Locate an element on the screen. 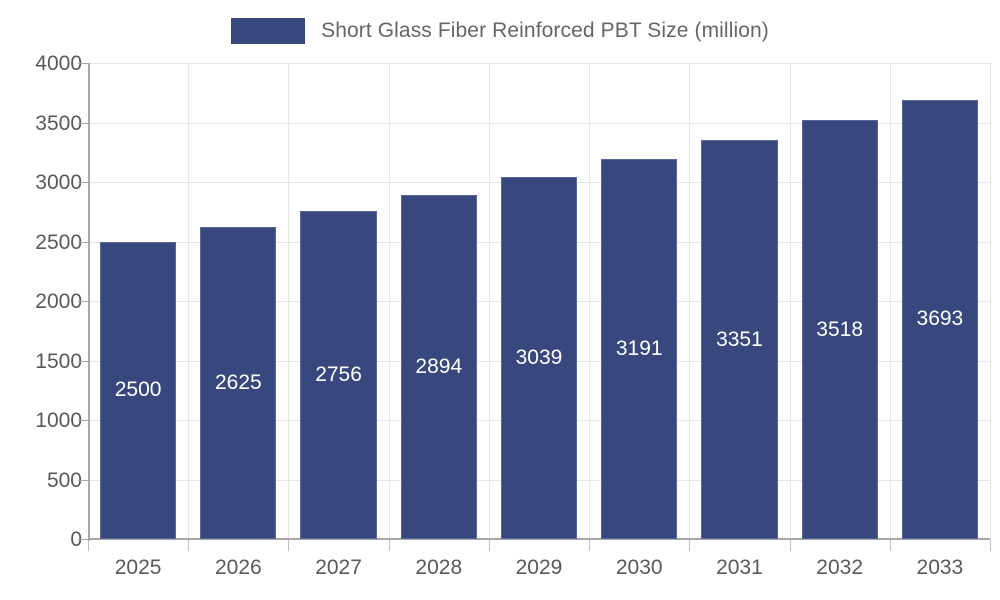 Image resolution: width=1000 pixels, height=600 pixels. y-axis-line is located at coordinates (89, 302).